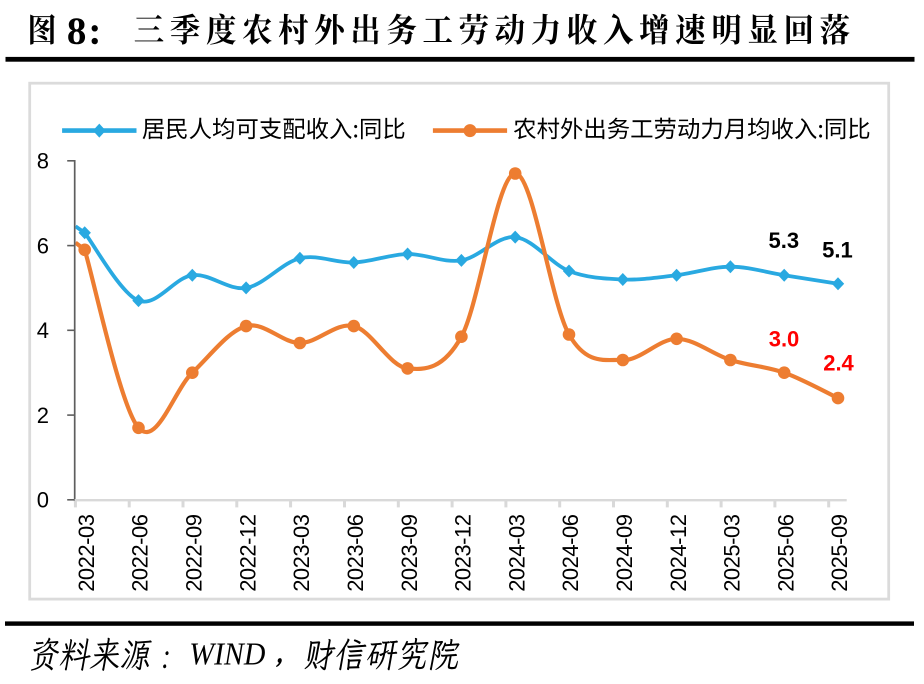  Describe the element at coordinates (624, 553) in the screenshot. I see `svg-text: 2024-09` at that location.